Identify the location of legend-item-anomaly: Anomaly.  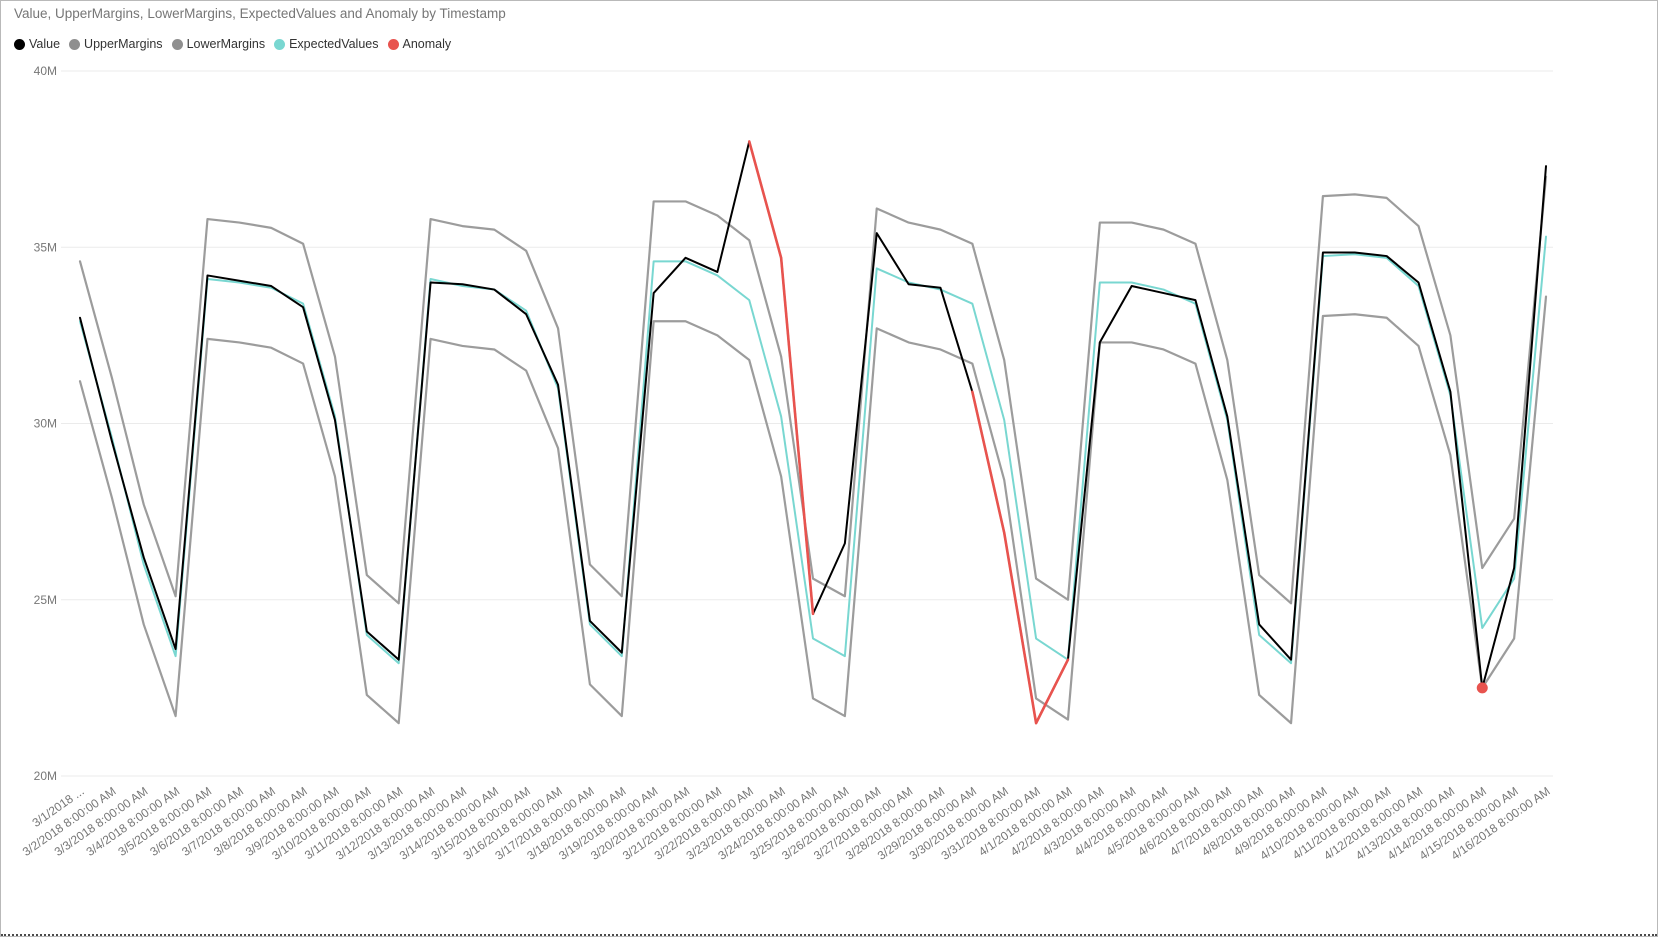
(419, 44).